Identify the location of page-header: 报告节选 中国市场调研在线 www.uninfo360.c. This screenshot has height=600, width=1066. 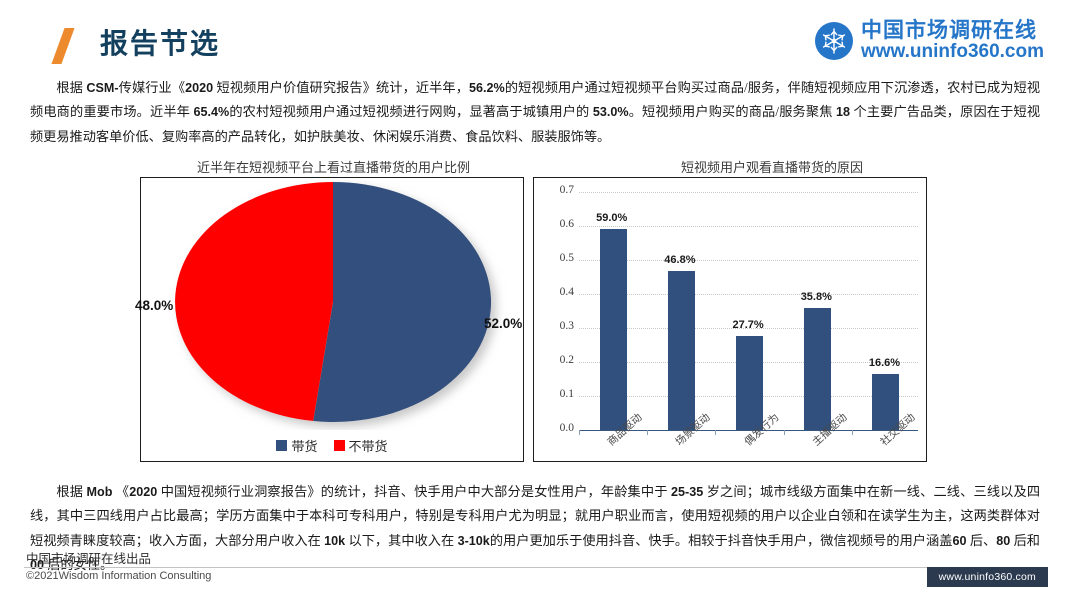
(533, 36).